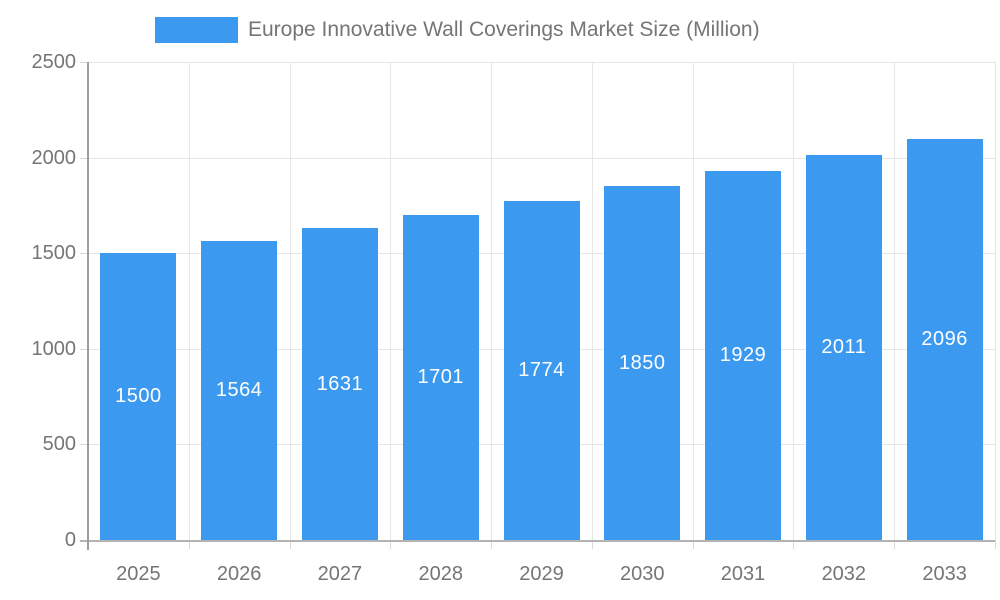  I want to click on x-axis-line, so click(537, 541).